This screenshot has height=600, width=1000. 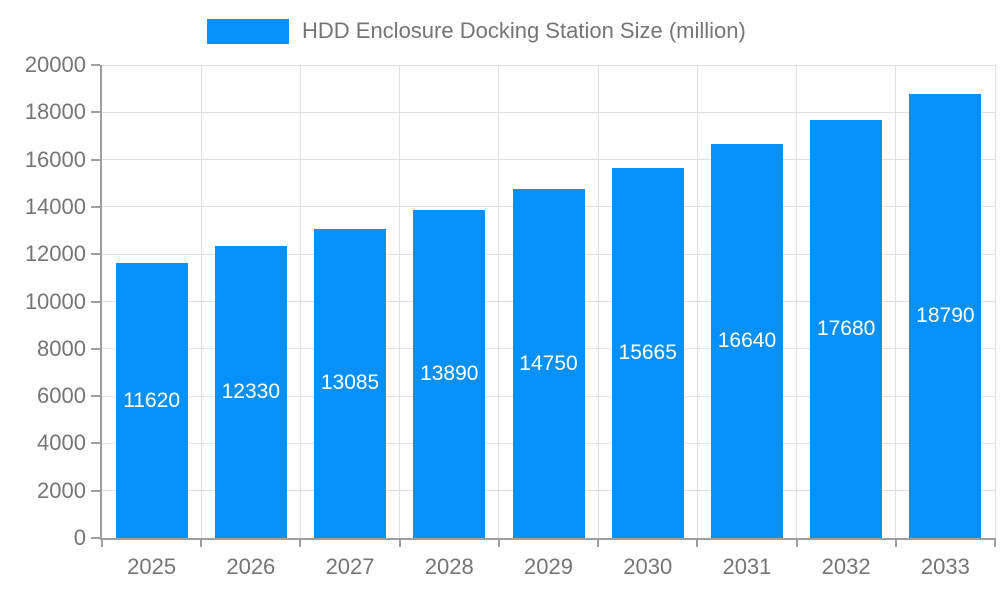 I want to click on y-axis-label: 8000, so click(x=61, y=348).